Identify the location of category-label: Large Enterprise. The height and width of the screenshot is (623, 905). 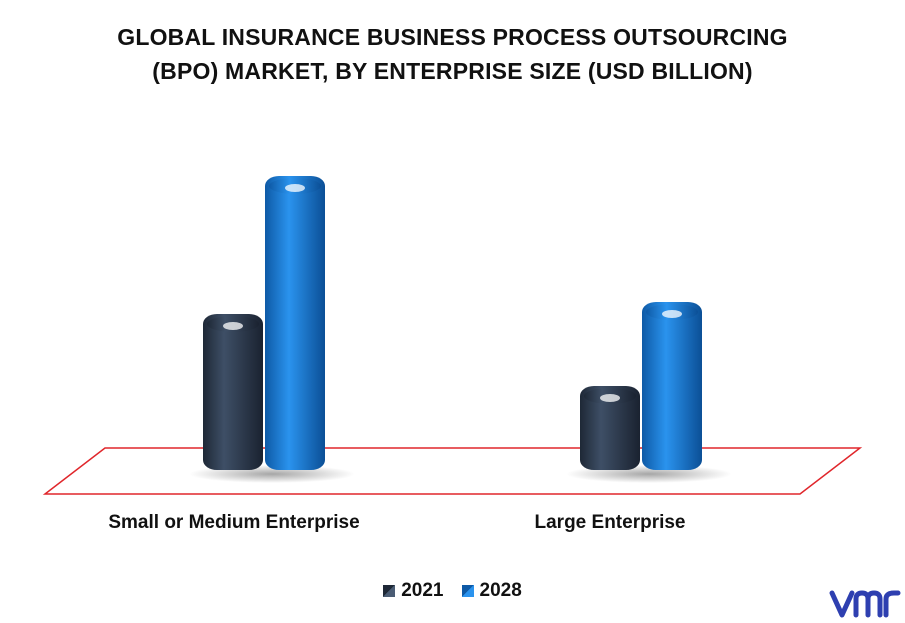
(610, 522).